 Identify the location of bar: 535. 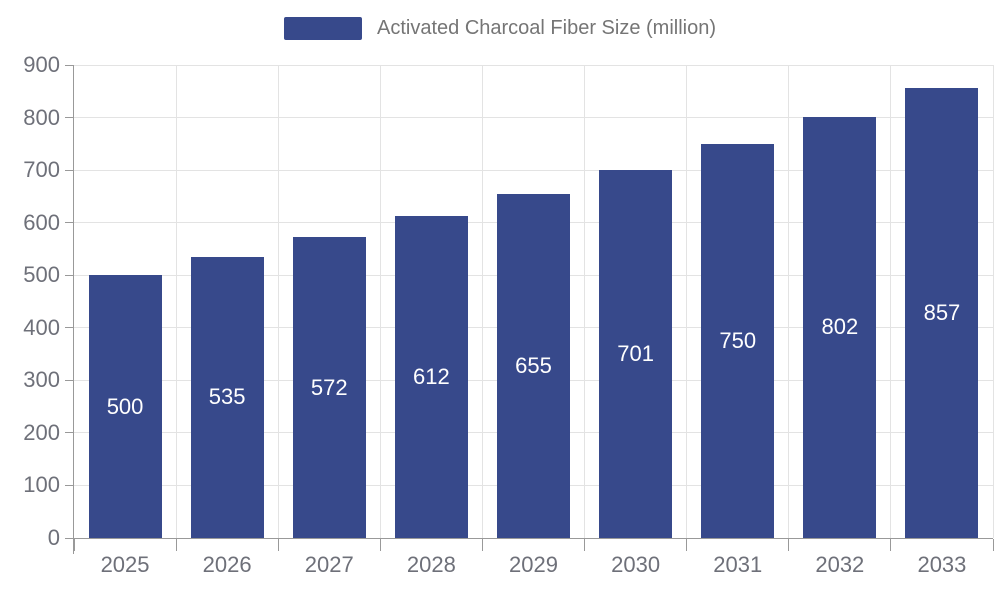
(227, 397).